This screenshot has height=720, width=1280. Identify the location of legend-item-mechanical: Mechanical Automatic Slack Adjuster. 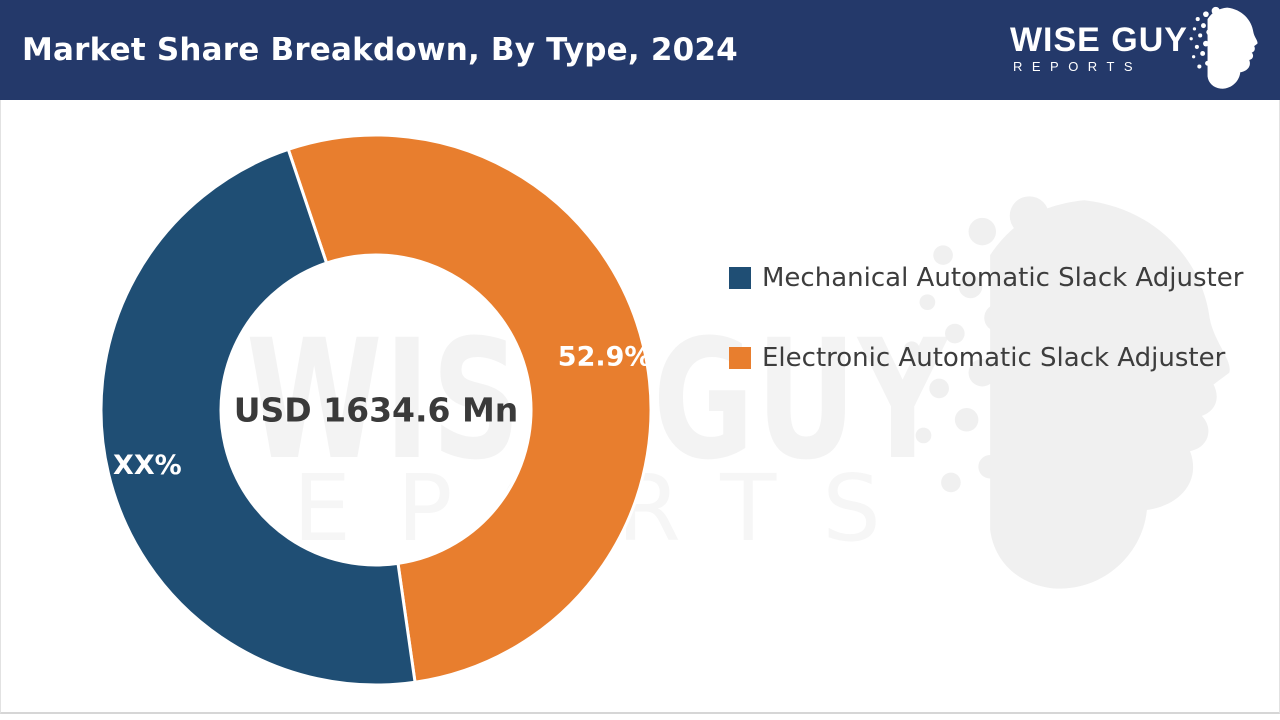
(986, 278).